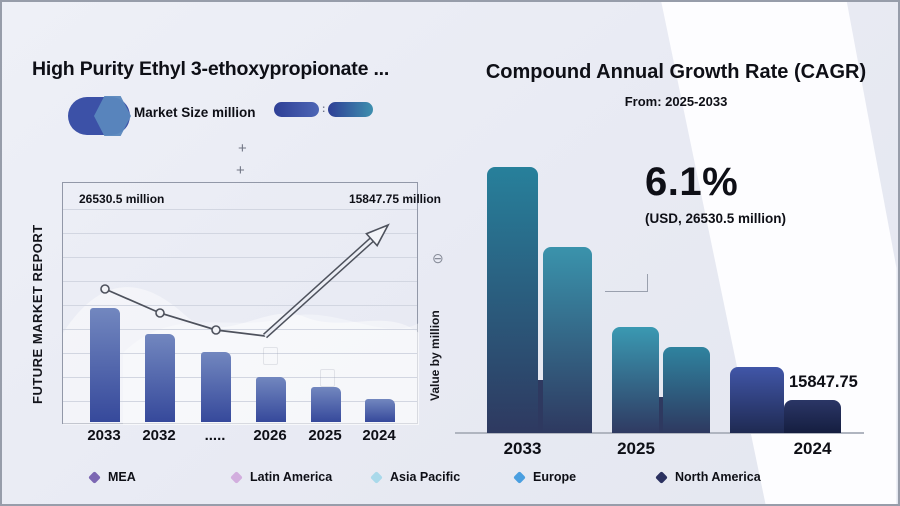  Describe the element at coordinates (394, 199) in the screenshot. I see `annotation-top-right: 15847.75 million` at that location.